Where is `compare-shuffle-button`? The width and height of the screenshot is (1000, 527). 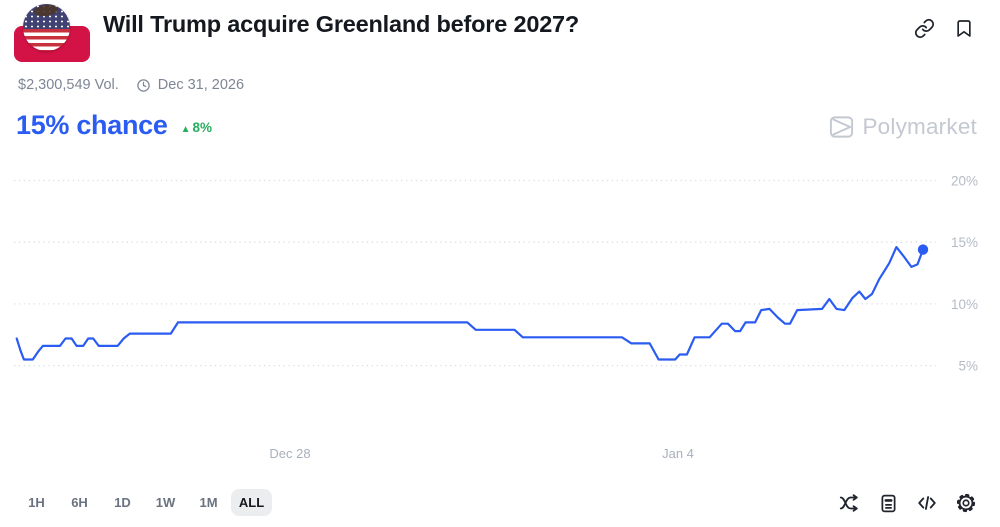
compare-shuffle-button is located at coordinates (849, 503).